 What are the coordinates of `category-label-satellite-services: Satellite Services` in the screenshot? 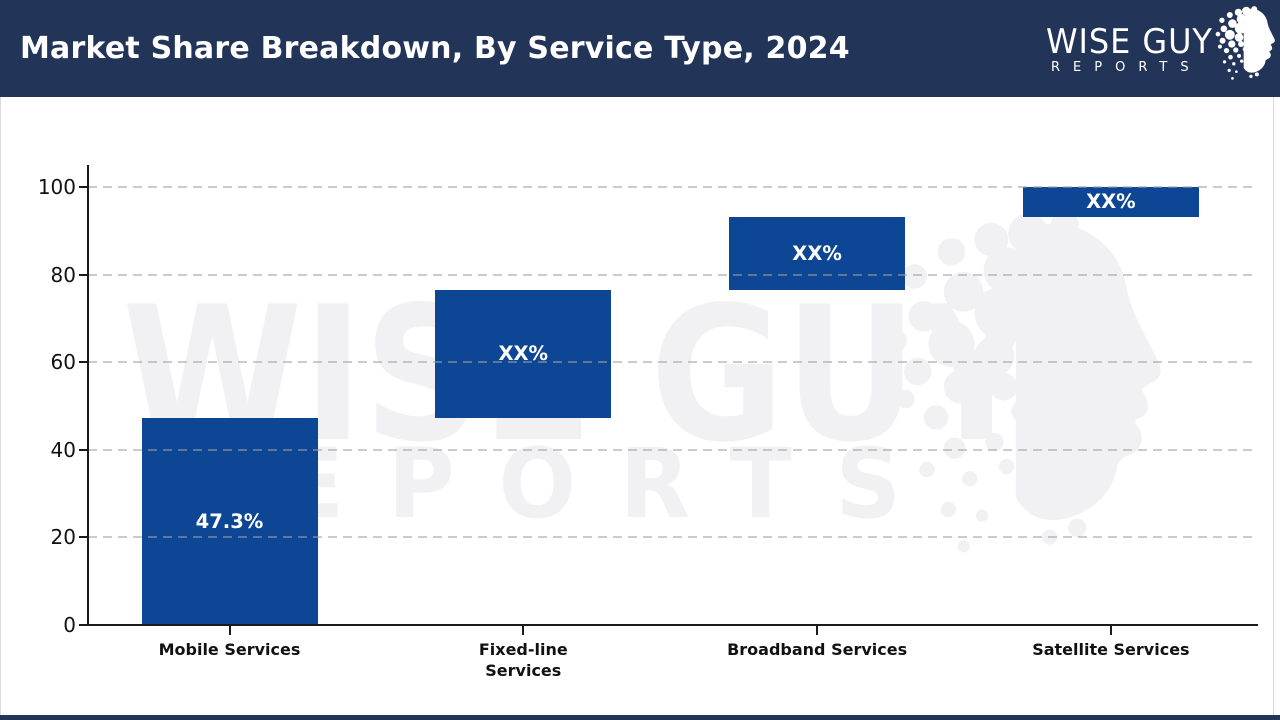 It's located at (1111, 649).